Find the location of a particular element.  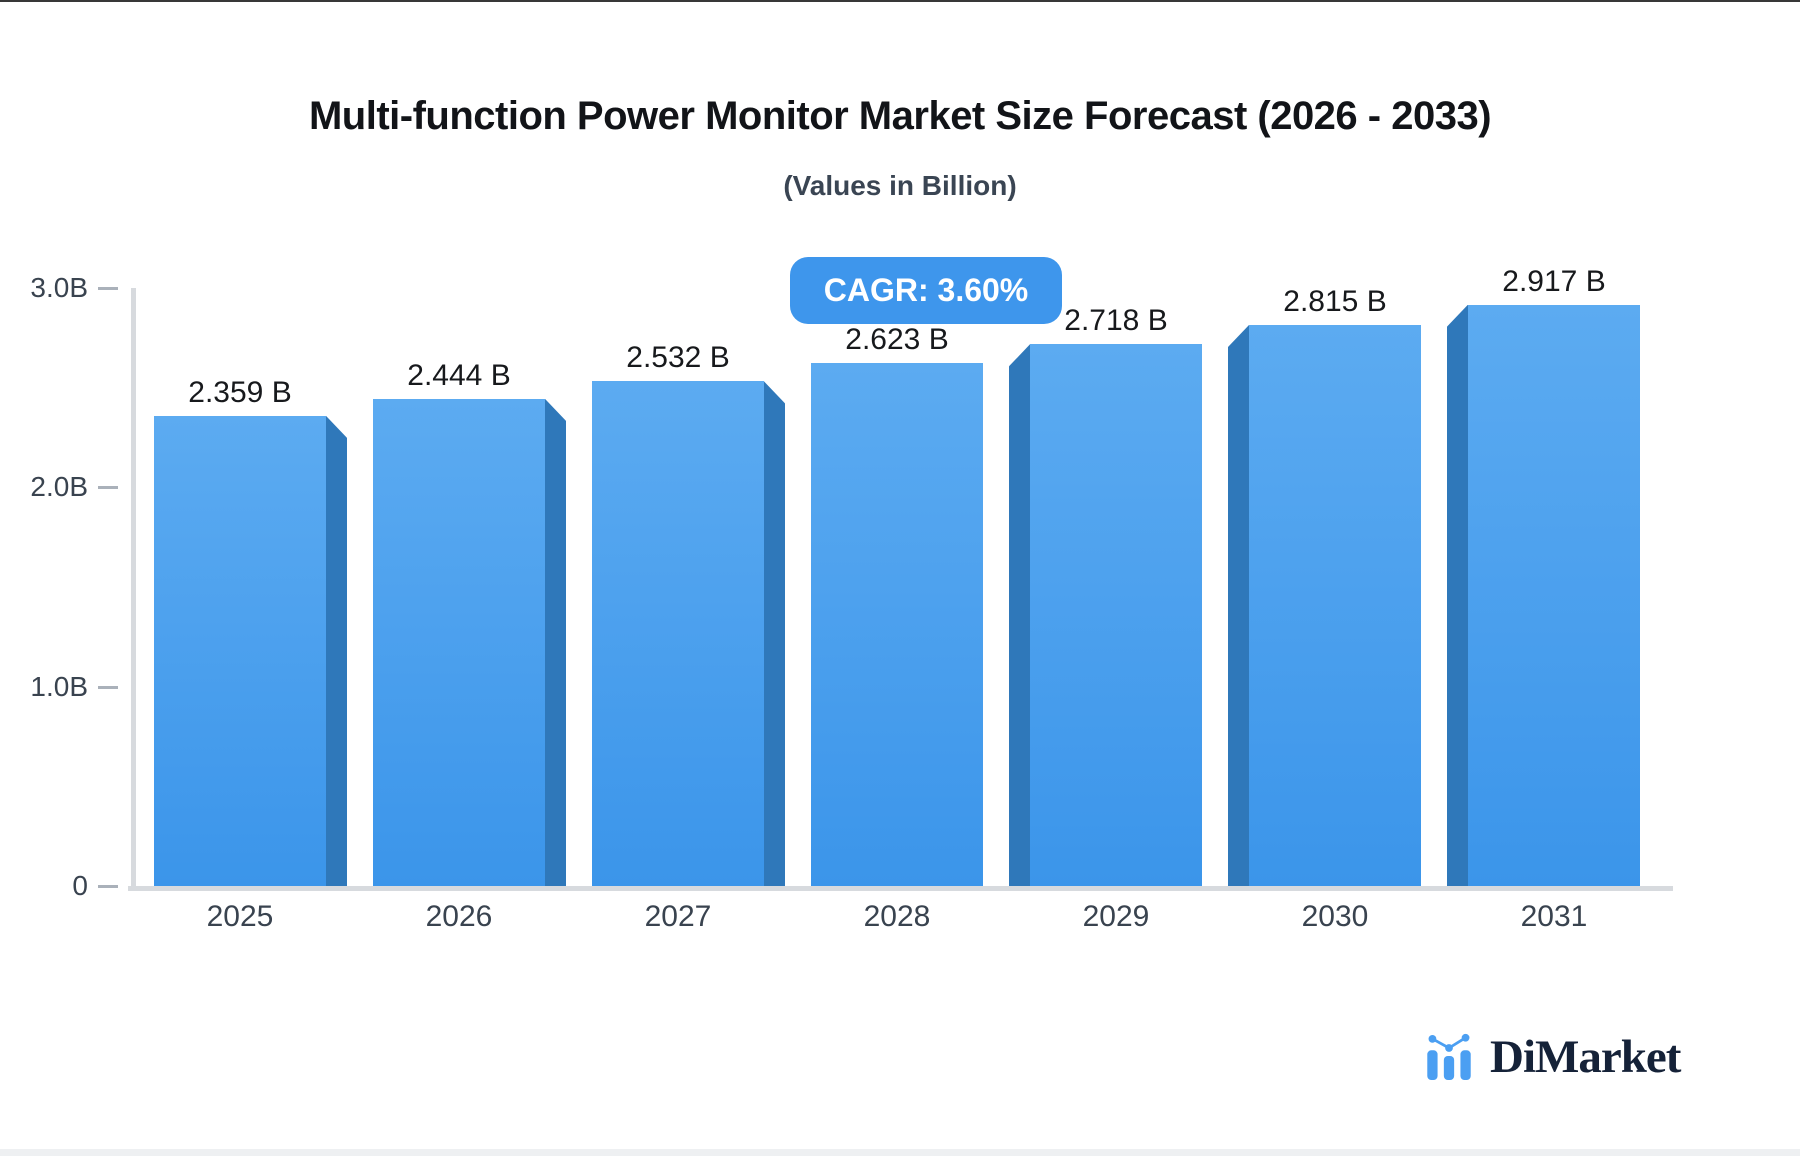

x-tick-label: 2030 is located at coordinates (1335, 916).